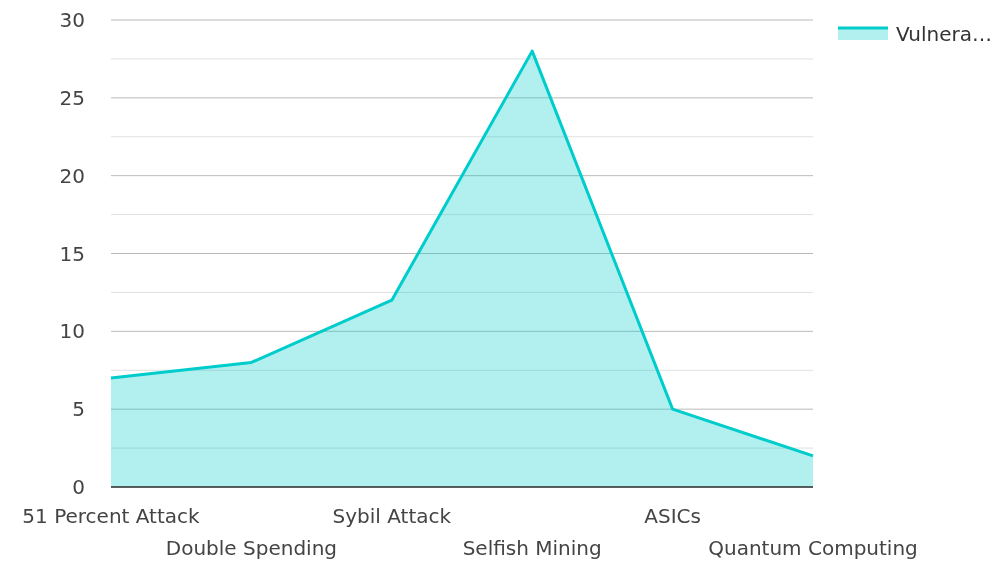 The height and width of the screenshot is (562, 1008). Describe the element at coordinates (72, 331) in the screenshot. I see `y-tick-label: 10` at that location.